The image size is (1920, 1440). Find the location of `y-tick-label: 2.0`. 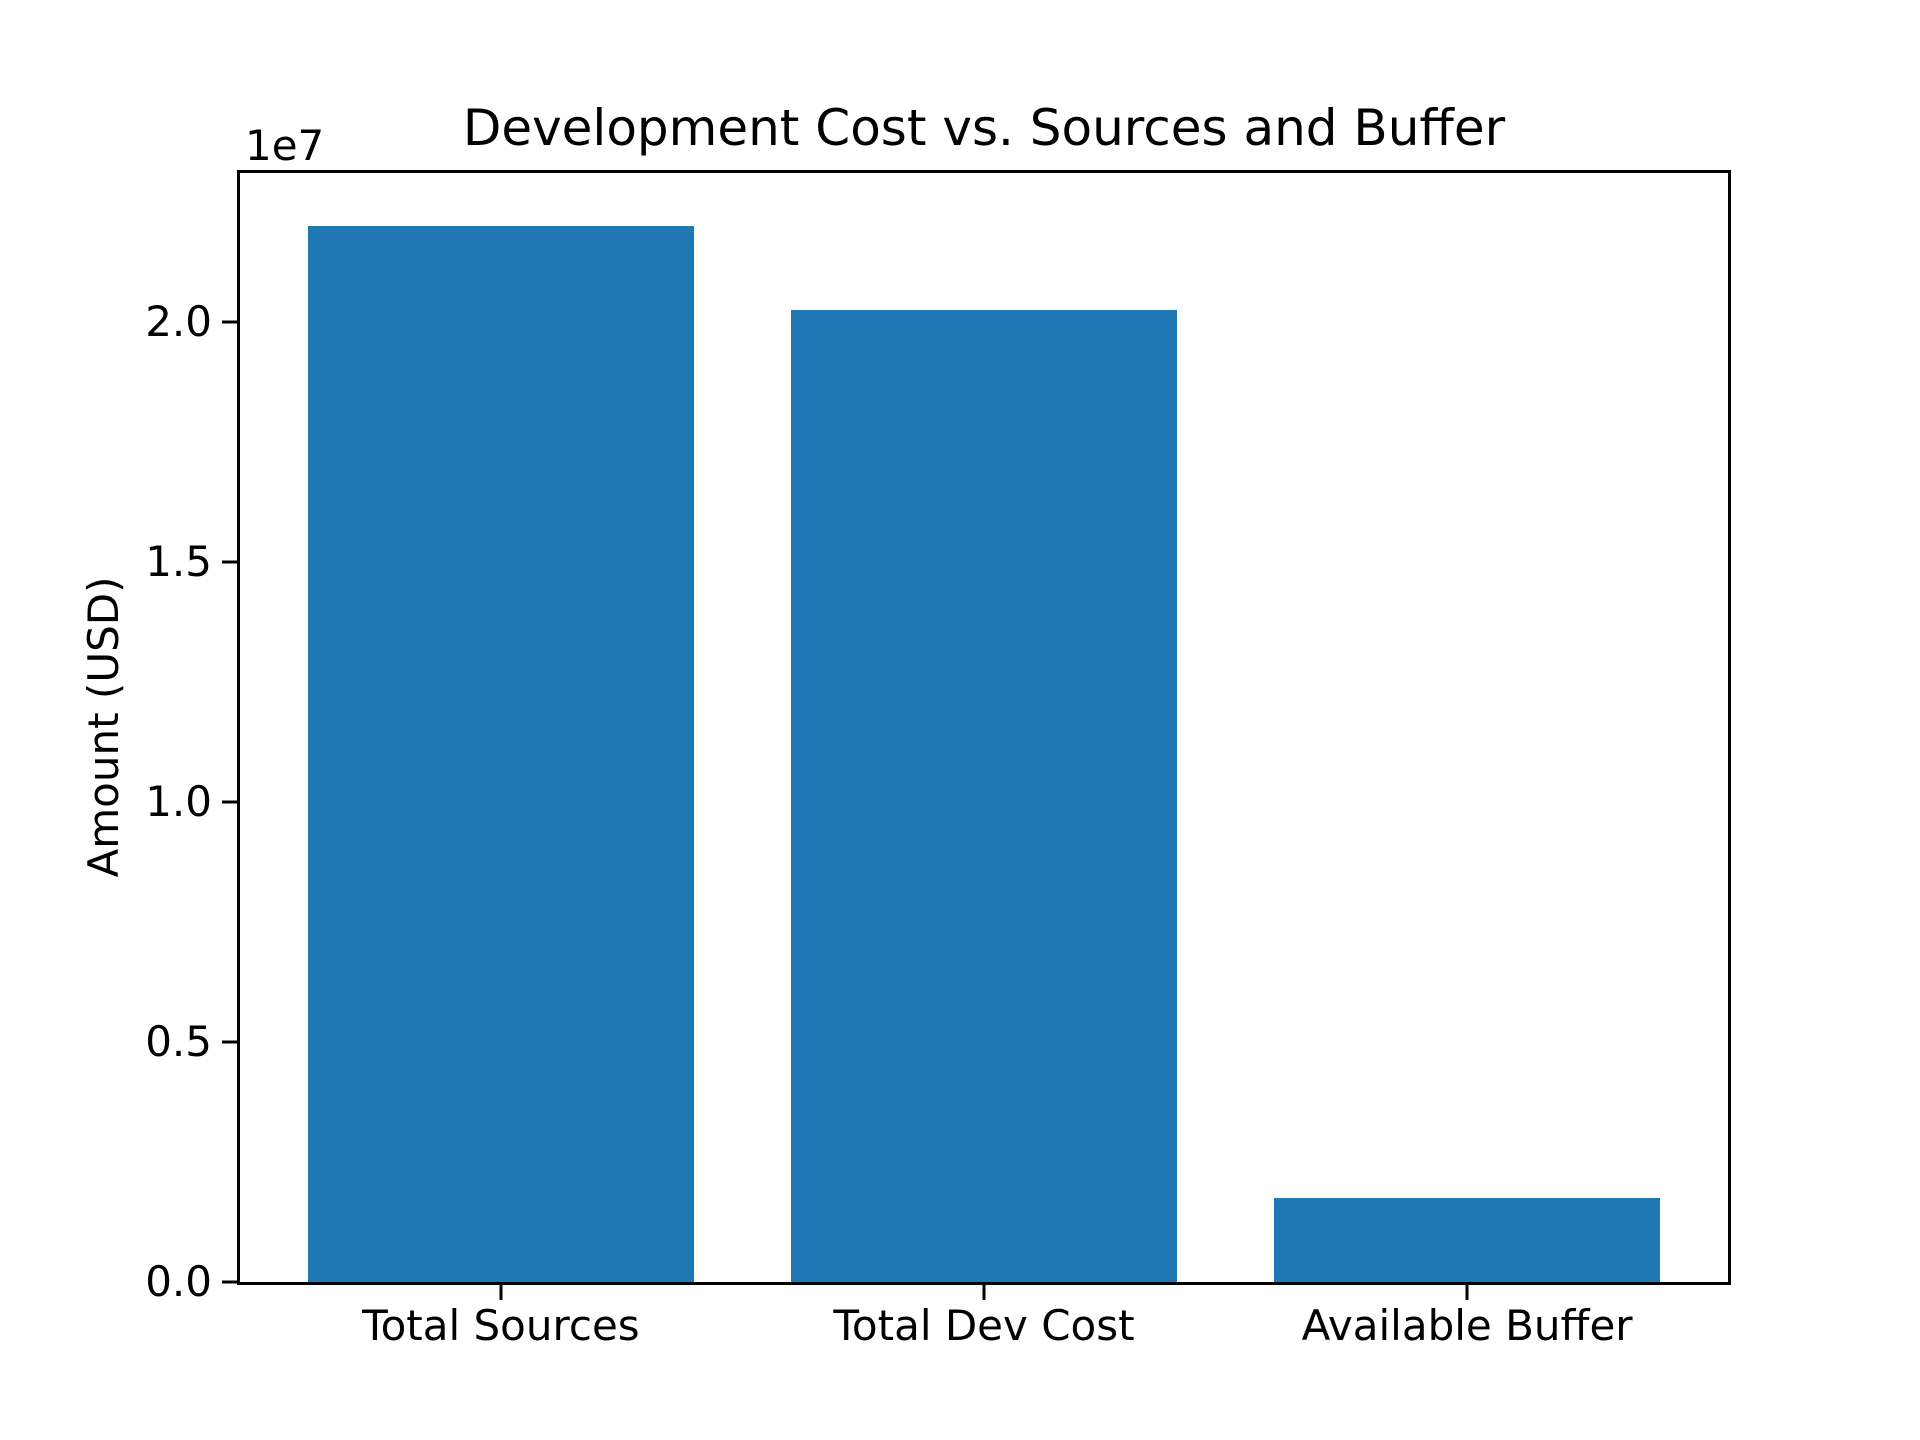

y-tick-label: 2.0 is located at coordinates (178, 321).